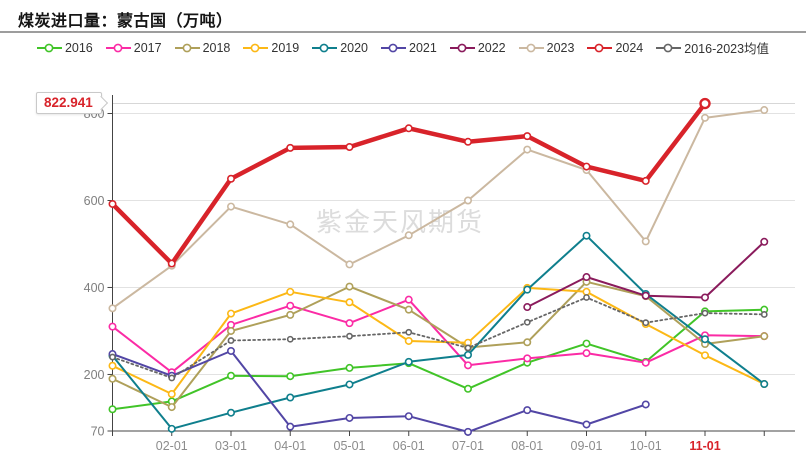 This screenshot has height=460, width=806. Describe the element at coordinates (125, 21) in the screenshot. I see `chart-title: 煤炭进口量：蒙古国（万吨）` at that location.